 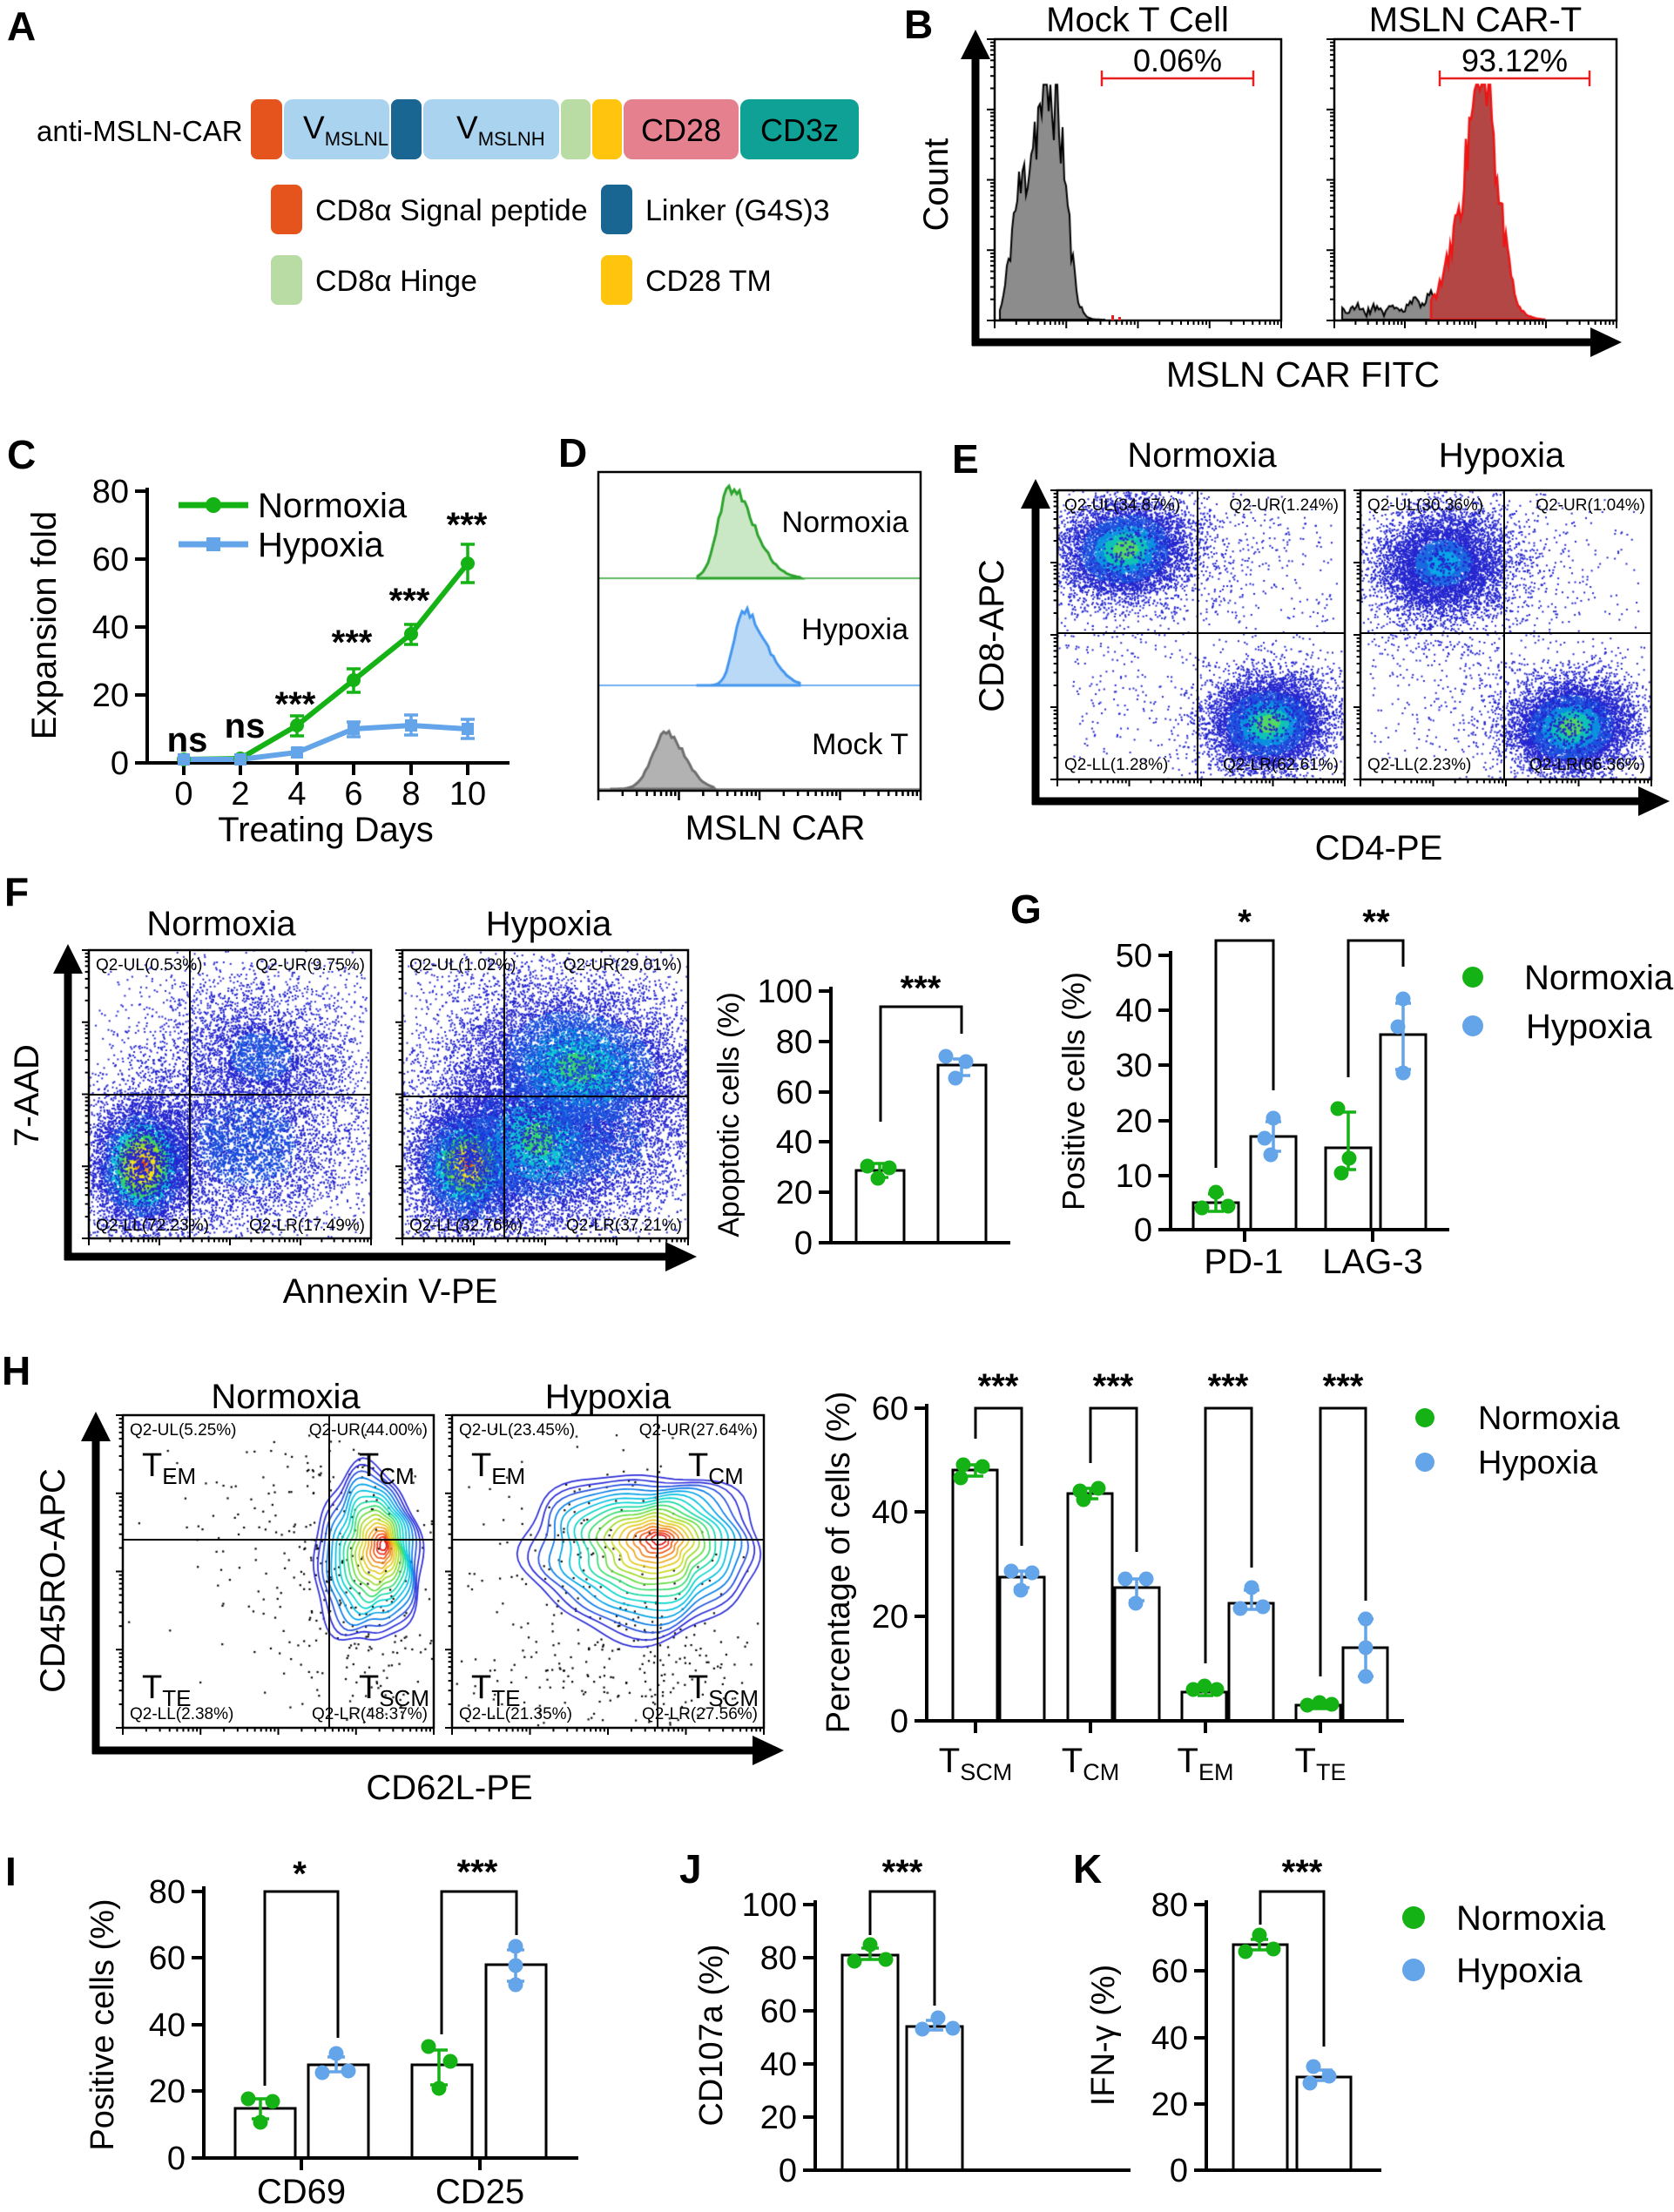 I want to click on svg-text: TCM, so click(x=1090, y=1763).